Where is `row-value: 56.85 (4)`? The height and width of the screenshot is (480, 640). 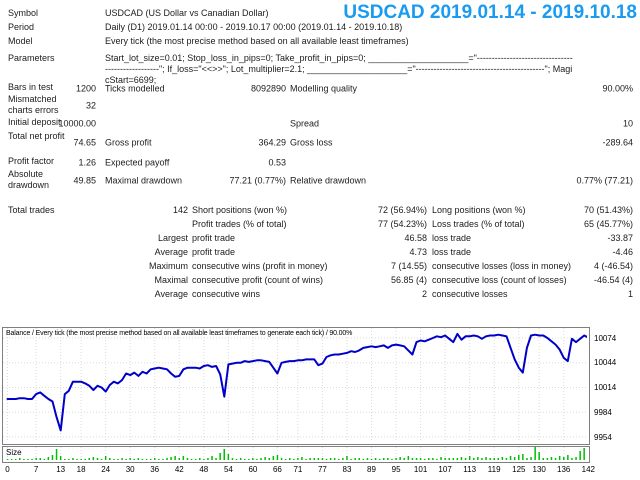
row-value: 56.85 (4) is located at coordinates (408, 280).